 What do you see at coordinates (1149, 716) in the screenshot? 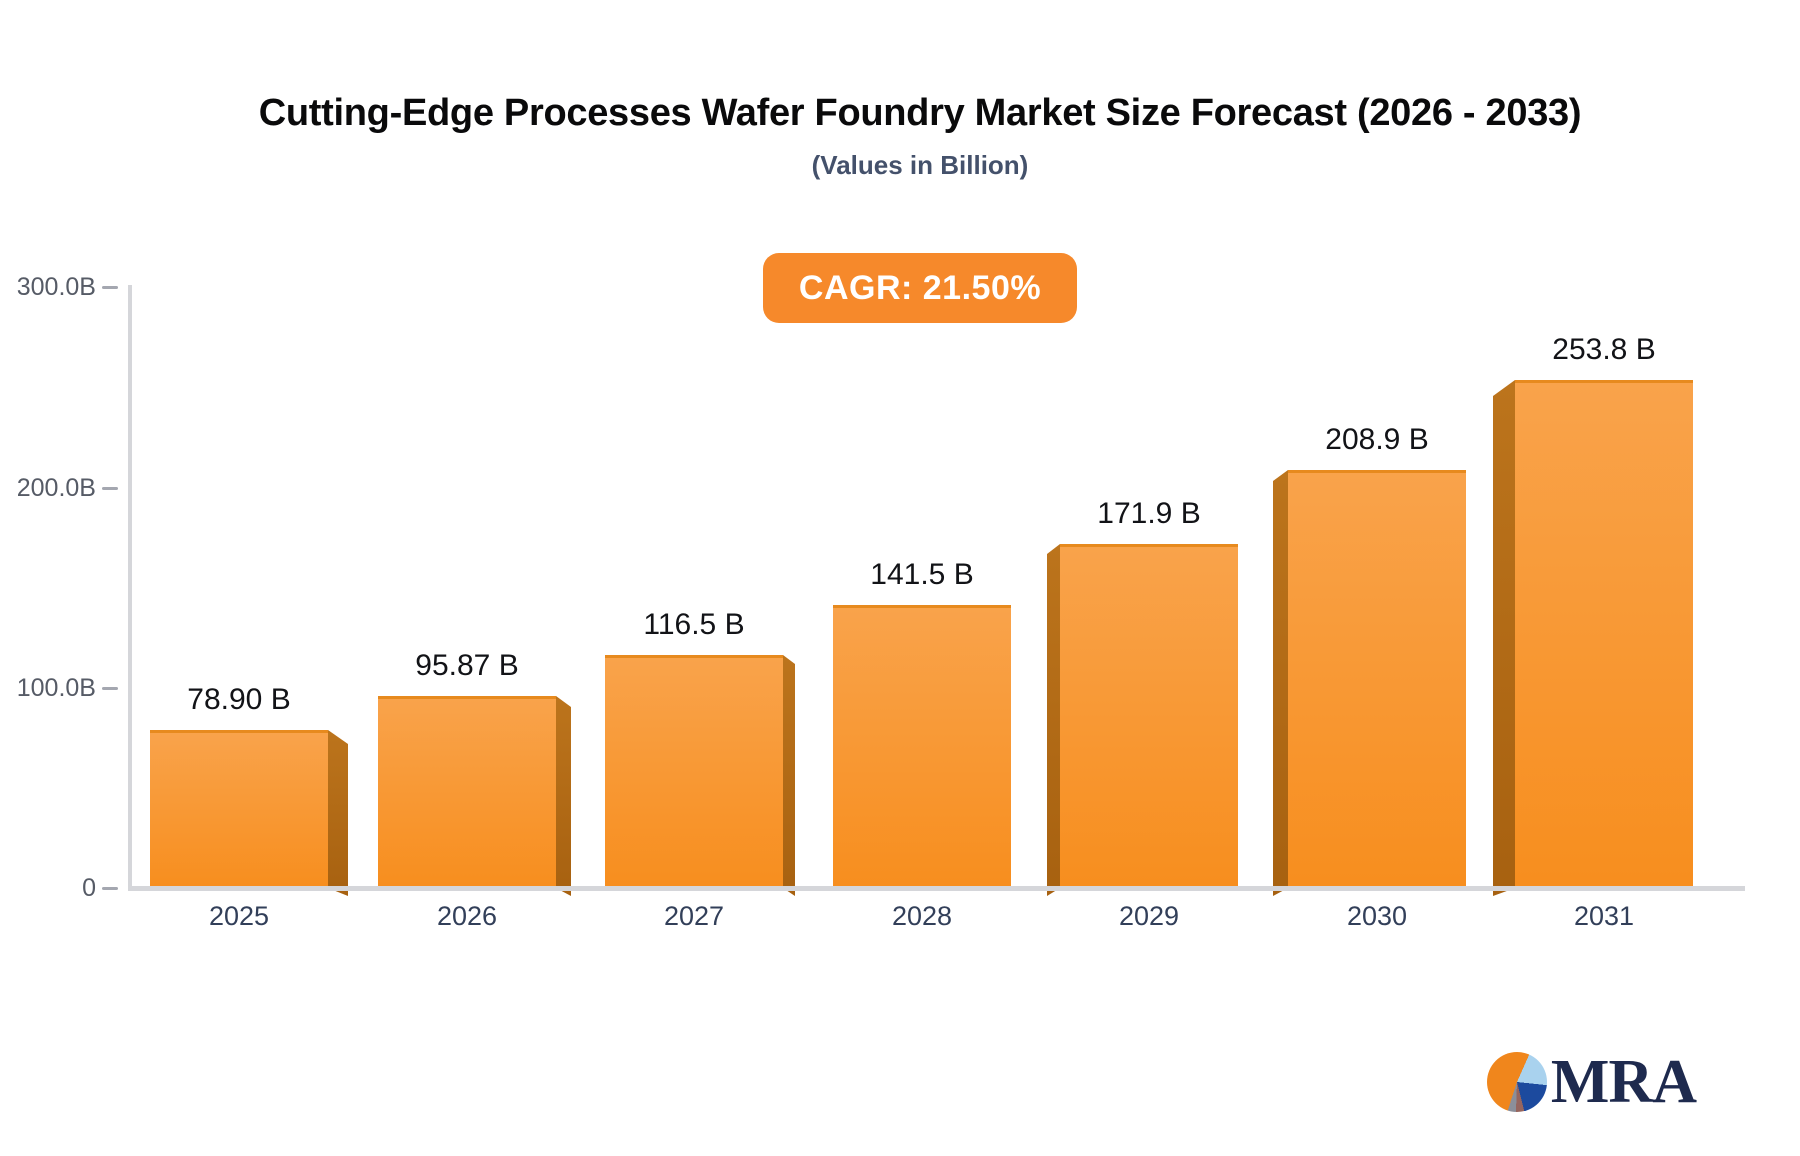
I see `bar-2029` at bounding box center [1149, 716].